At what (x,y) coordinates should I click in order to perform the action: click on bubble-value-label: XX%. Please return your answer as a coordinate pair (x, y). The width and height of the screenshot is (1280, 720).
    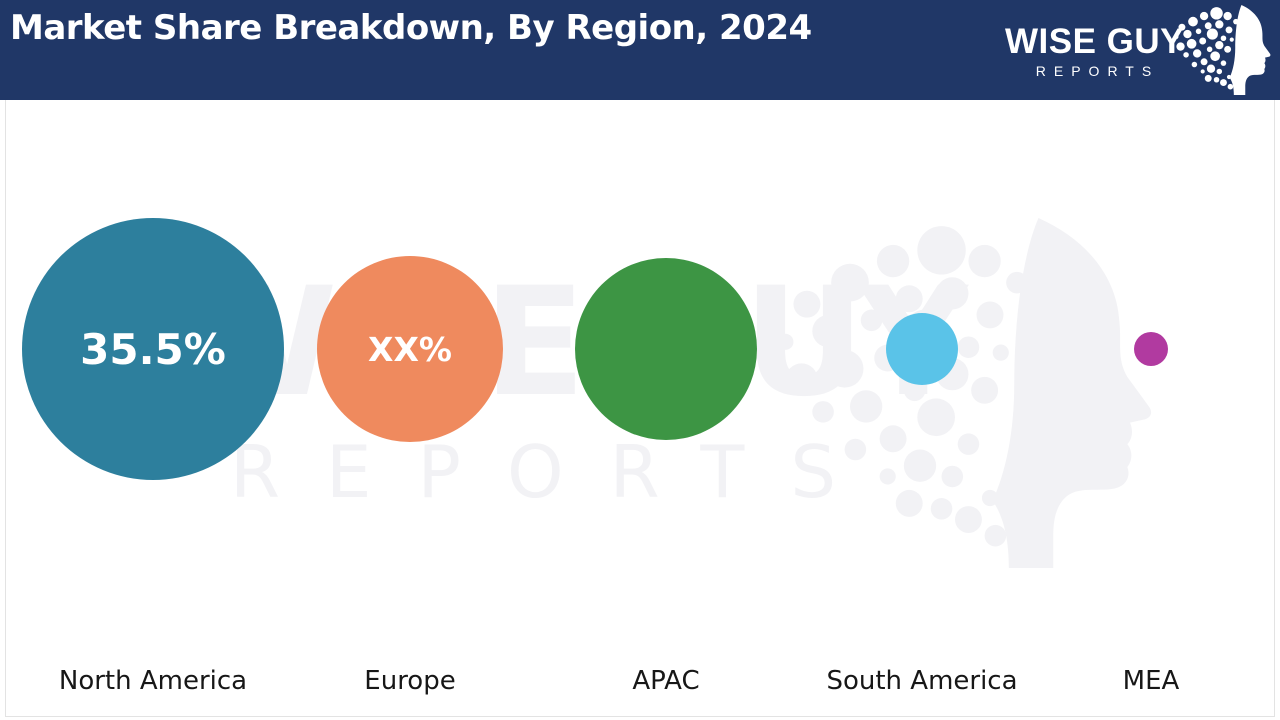
    Looking at the image, I should click on (410, 349).